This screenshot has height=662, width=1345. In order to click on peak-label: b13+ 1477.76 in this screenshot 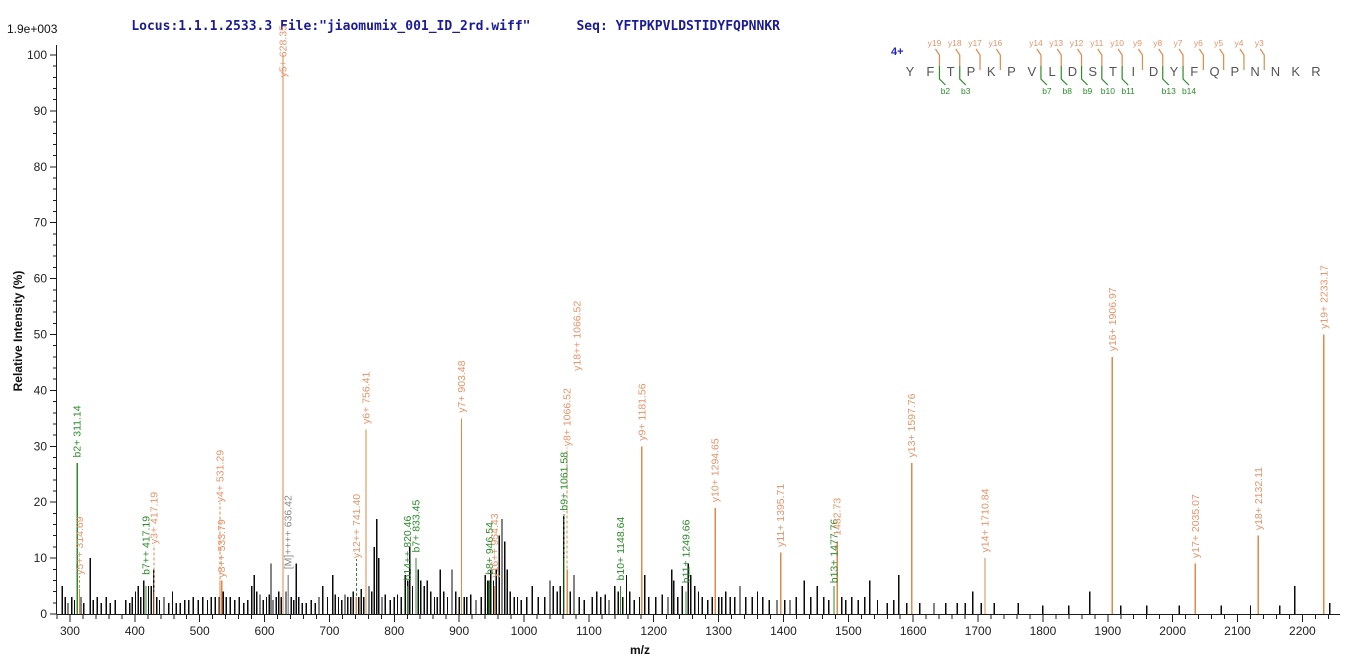, I will do `click(834, 551)`.